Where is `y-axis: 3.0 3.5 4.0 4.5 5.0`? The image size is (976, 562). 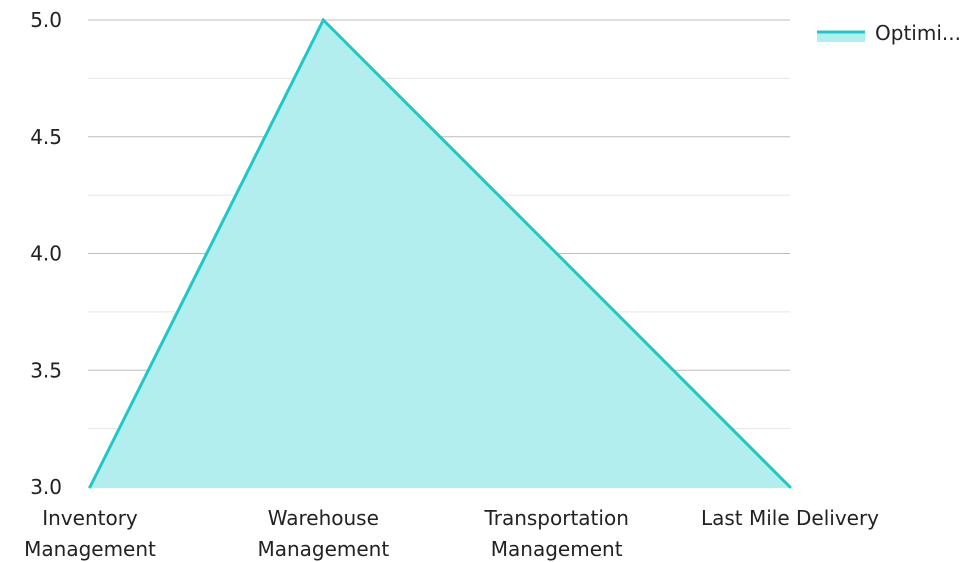 y-axis: 3.0 3.5 4.0 4.5 5.0 is located at coordinates (46, 253).